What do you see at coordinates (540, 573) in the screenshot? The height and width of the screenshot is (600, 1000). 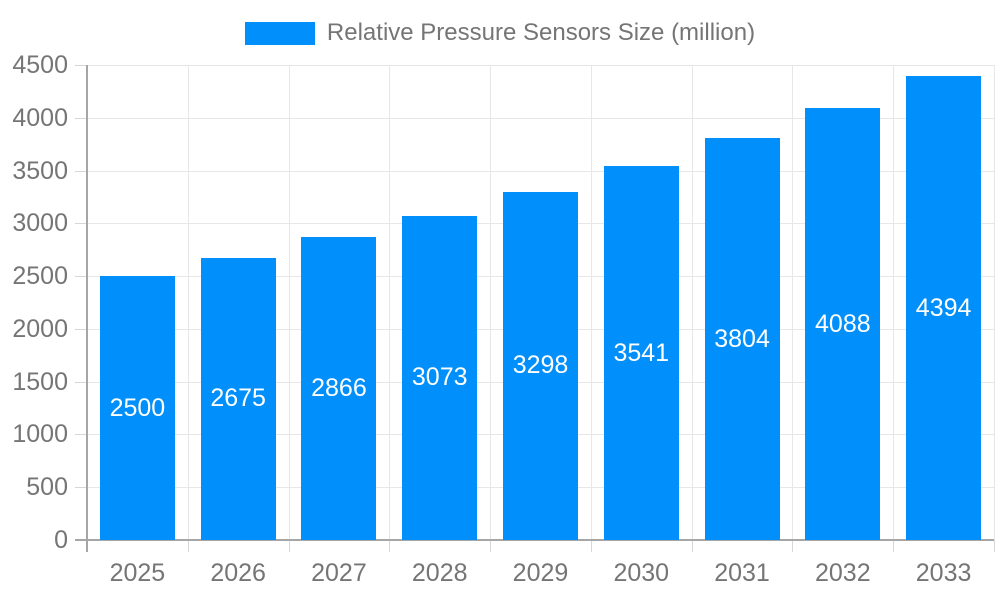 I see `x-axis-category-label: 2029` at bounding box center [540, 573].